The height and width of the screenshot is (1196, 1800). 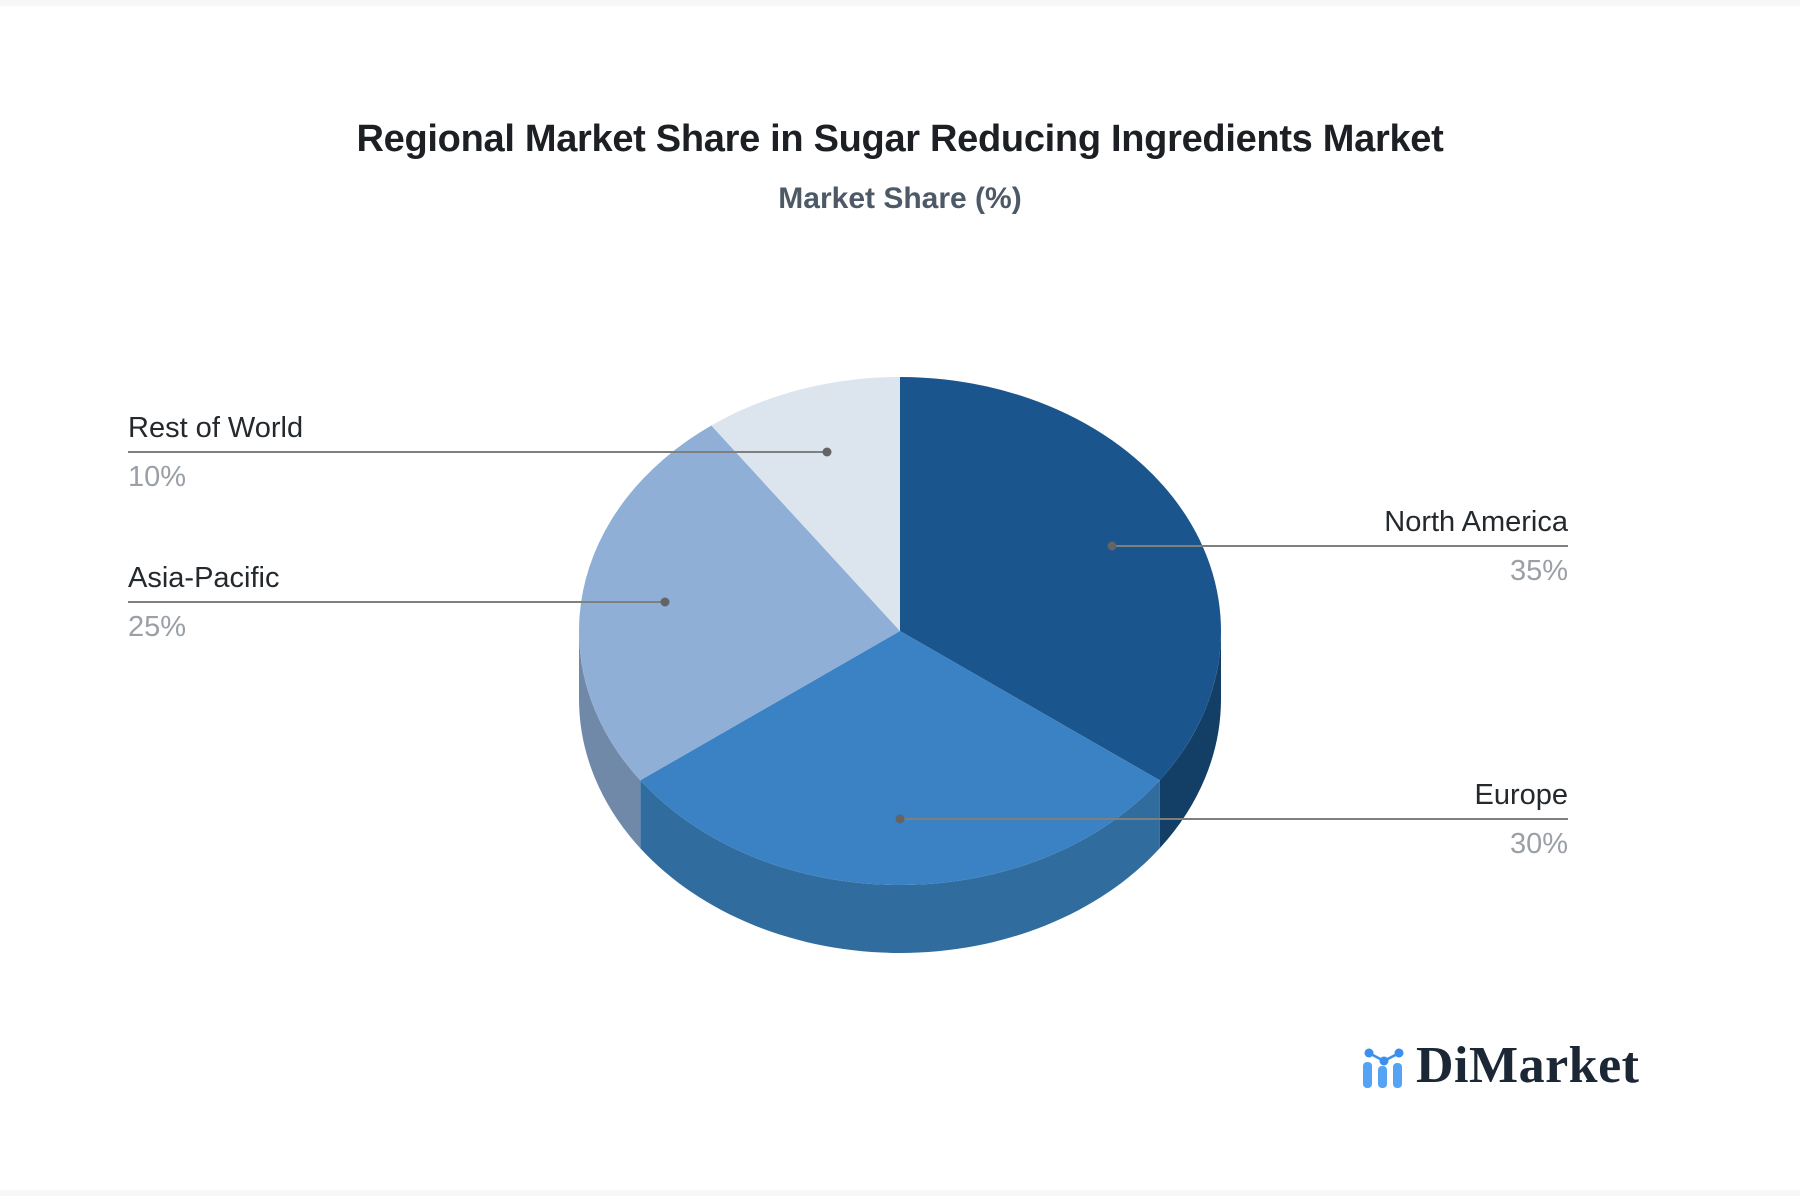 What do you see at coordinates (900, 198) in the screenshot?
I see `chart-subtitle: Market Share (%)` at bounding box center [900, 198].